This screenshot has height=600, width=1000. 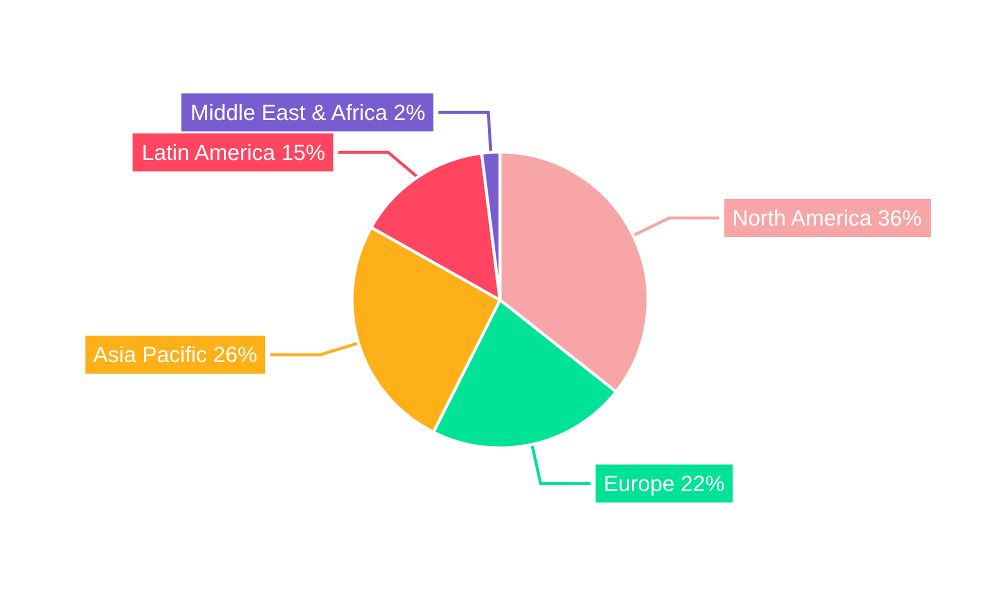 What do you see at coordinates (308, 112) in the screenshot?
I see `slice-label: Middle East & Africa 2%` at bounding box center [308, 112].